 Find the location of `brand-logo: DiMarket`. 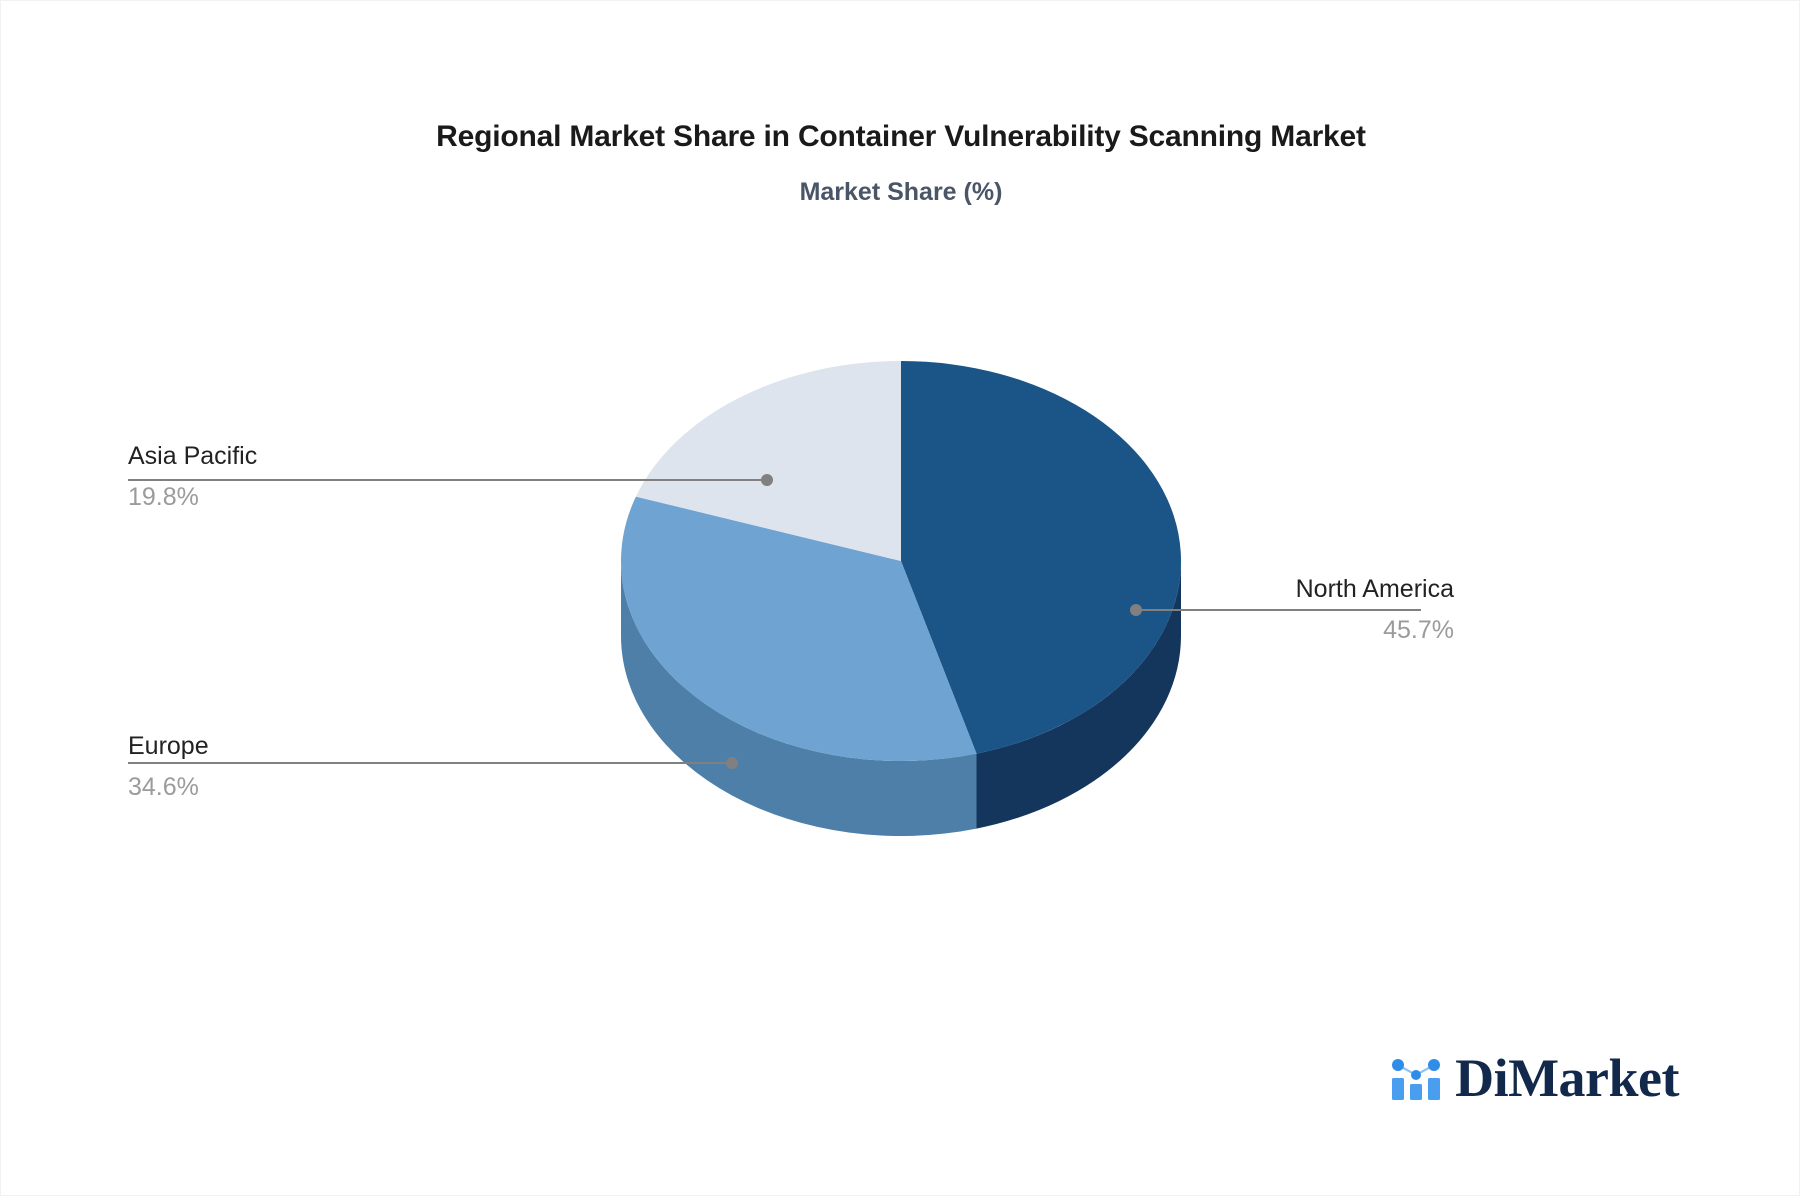

brand-logo: DiMarket is located at coordinates (1534, 1078).